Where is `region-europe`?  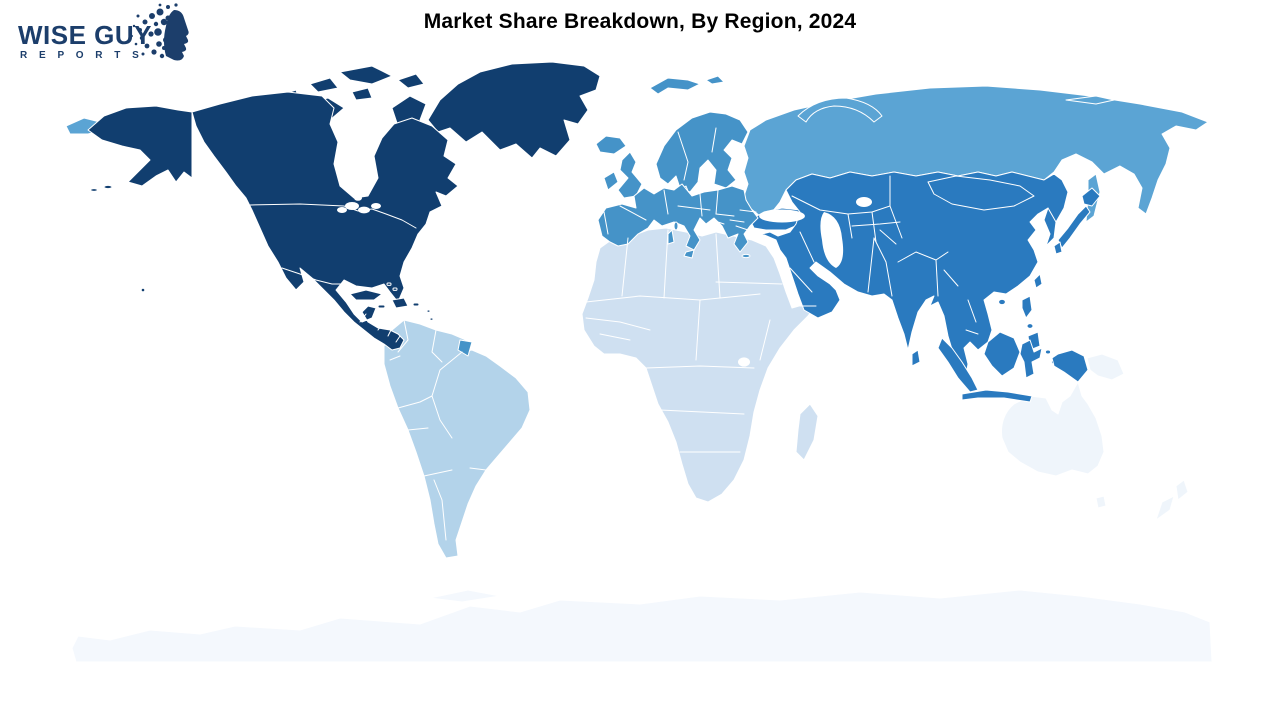 region-europe is located at coordinates (608, 216).